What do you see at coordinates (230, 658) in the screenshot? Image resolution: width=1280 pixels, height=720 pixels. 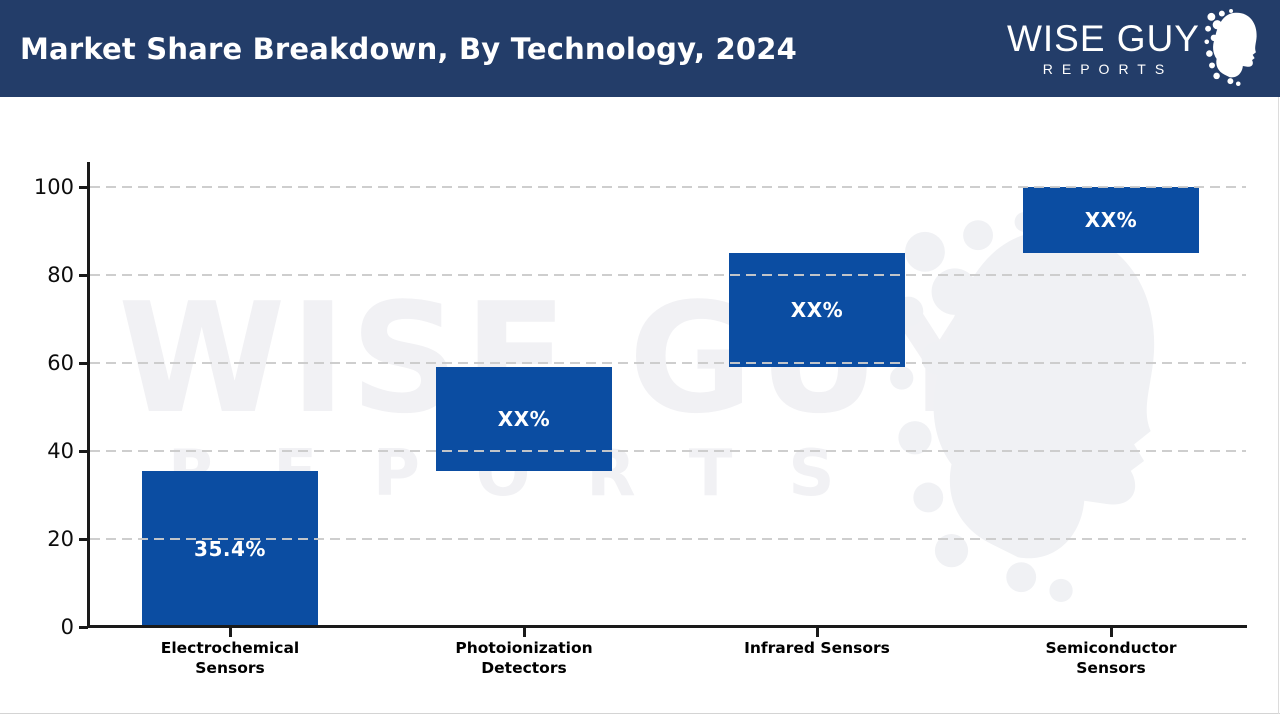 I see `category-label: Electrochemical Sensors` at bounding box center [230, 658].